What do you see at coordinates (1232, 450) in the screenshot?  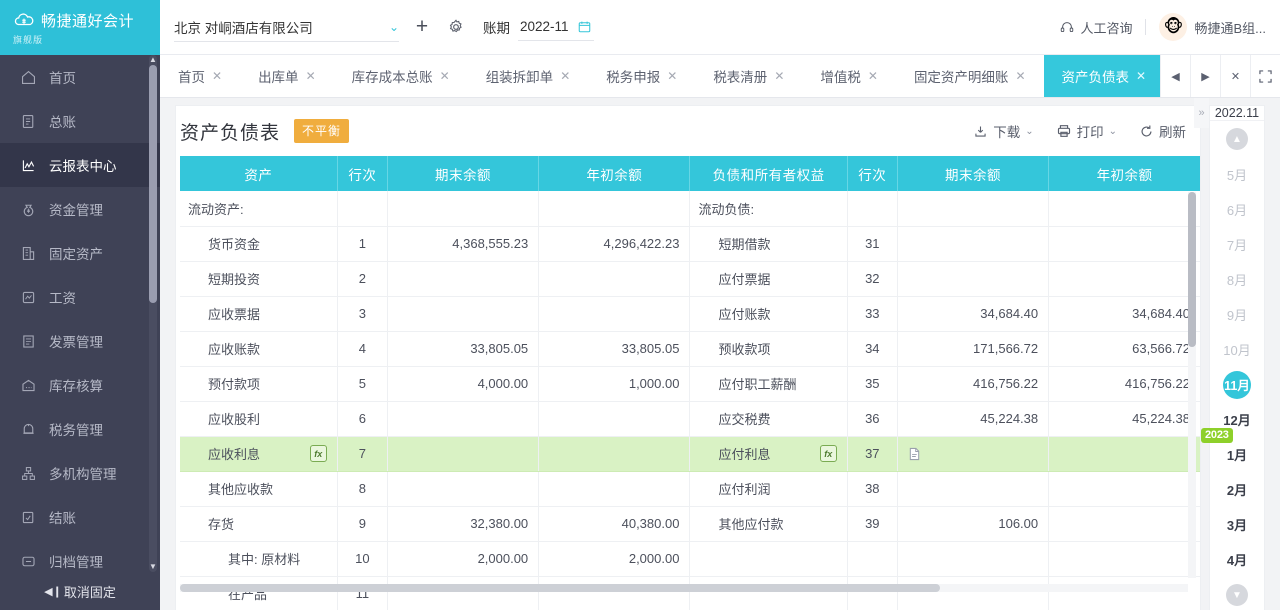 I see `month-item-1-next-year: 2023 1月` at bounding box center [1232, 450].